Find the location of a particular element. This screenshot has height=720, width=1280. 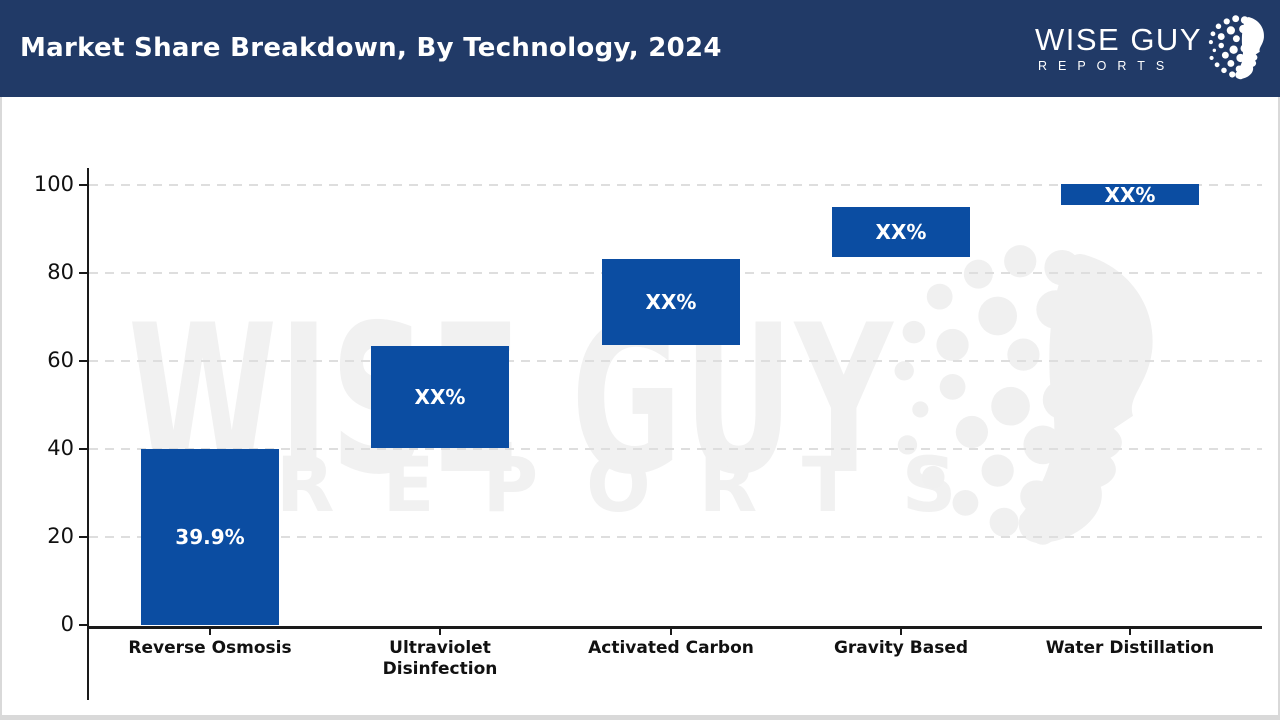

bar-reverse-osmosis: 39.9% is located at coordinates (210, 537).